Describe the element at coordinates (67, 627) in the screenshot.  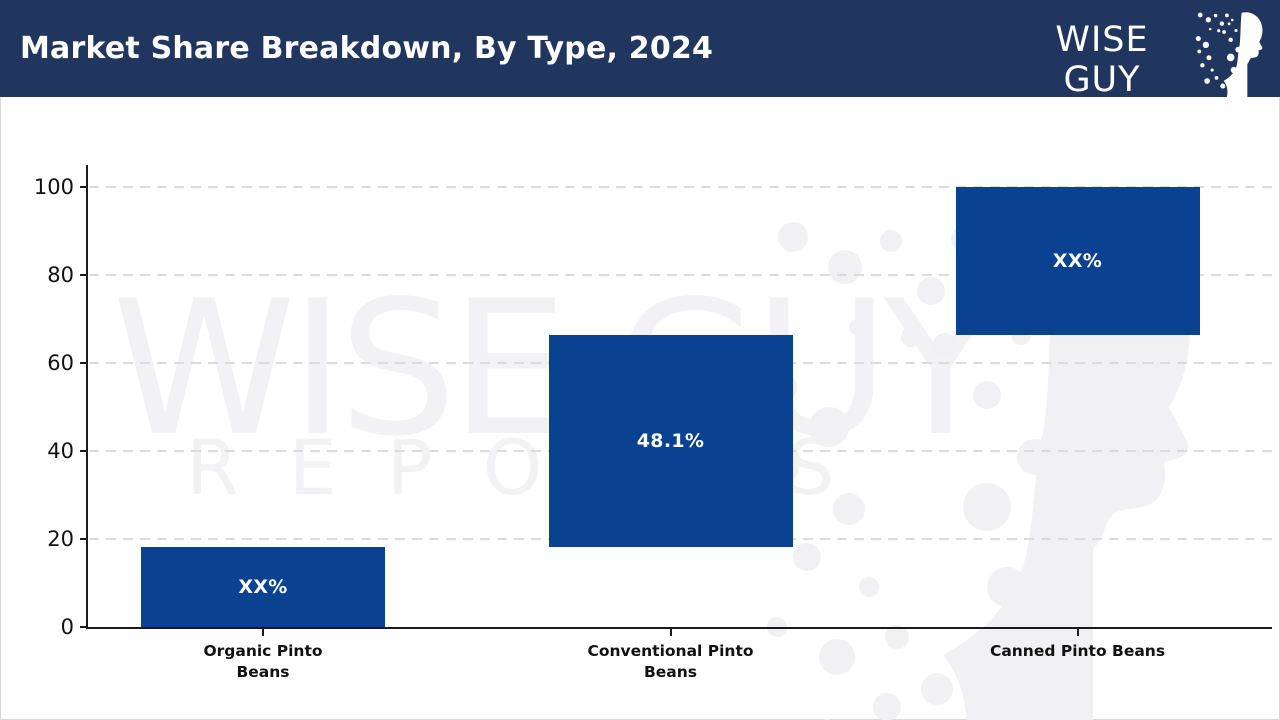
I see `y-tick-label: 0` at that location.